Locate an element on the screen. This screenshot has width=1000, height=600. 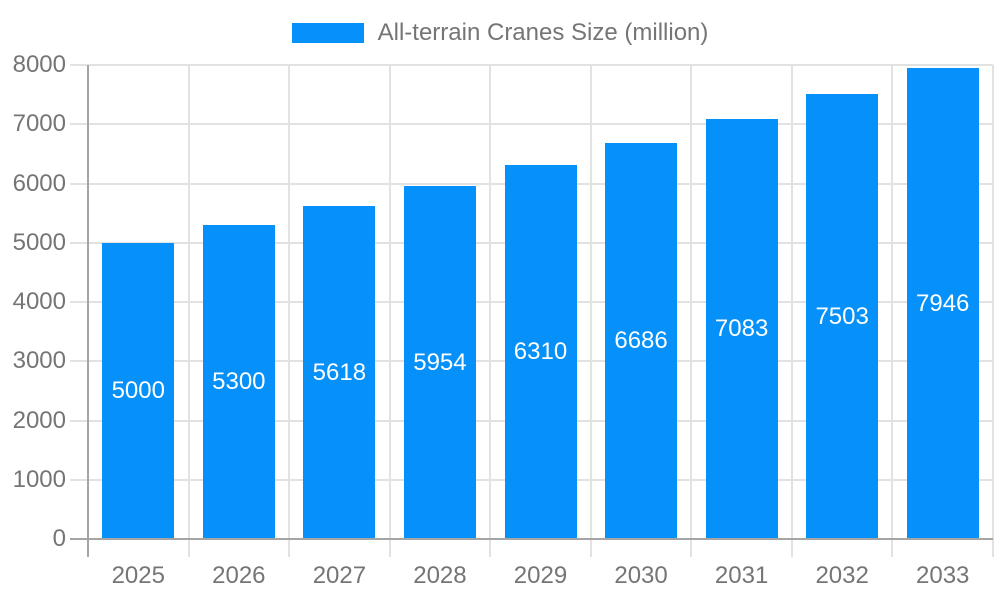
bar-2026 is located at coordinates (238, 381).